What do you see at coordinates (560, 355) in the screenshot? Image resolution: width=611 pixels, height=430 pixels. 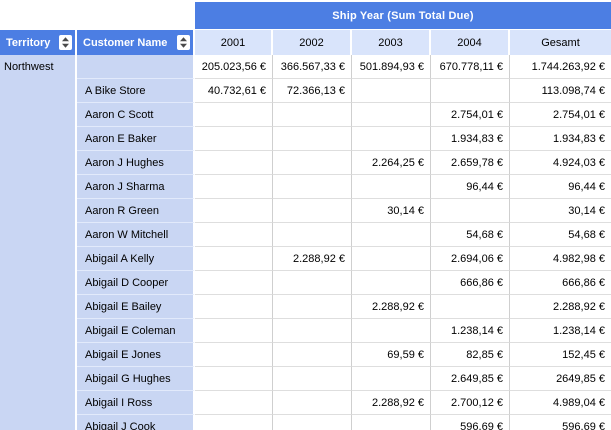 I see `value-cell: 152,45 €` at bounding box center [560, 355].